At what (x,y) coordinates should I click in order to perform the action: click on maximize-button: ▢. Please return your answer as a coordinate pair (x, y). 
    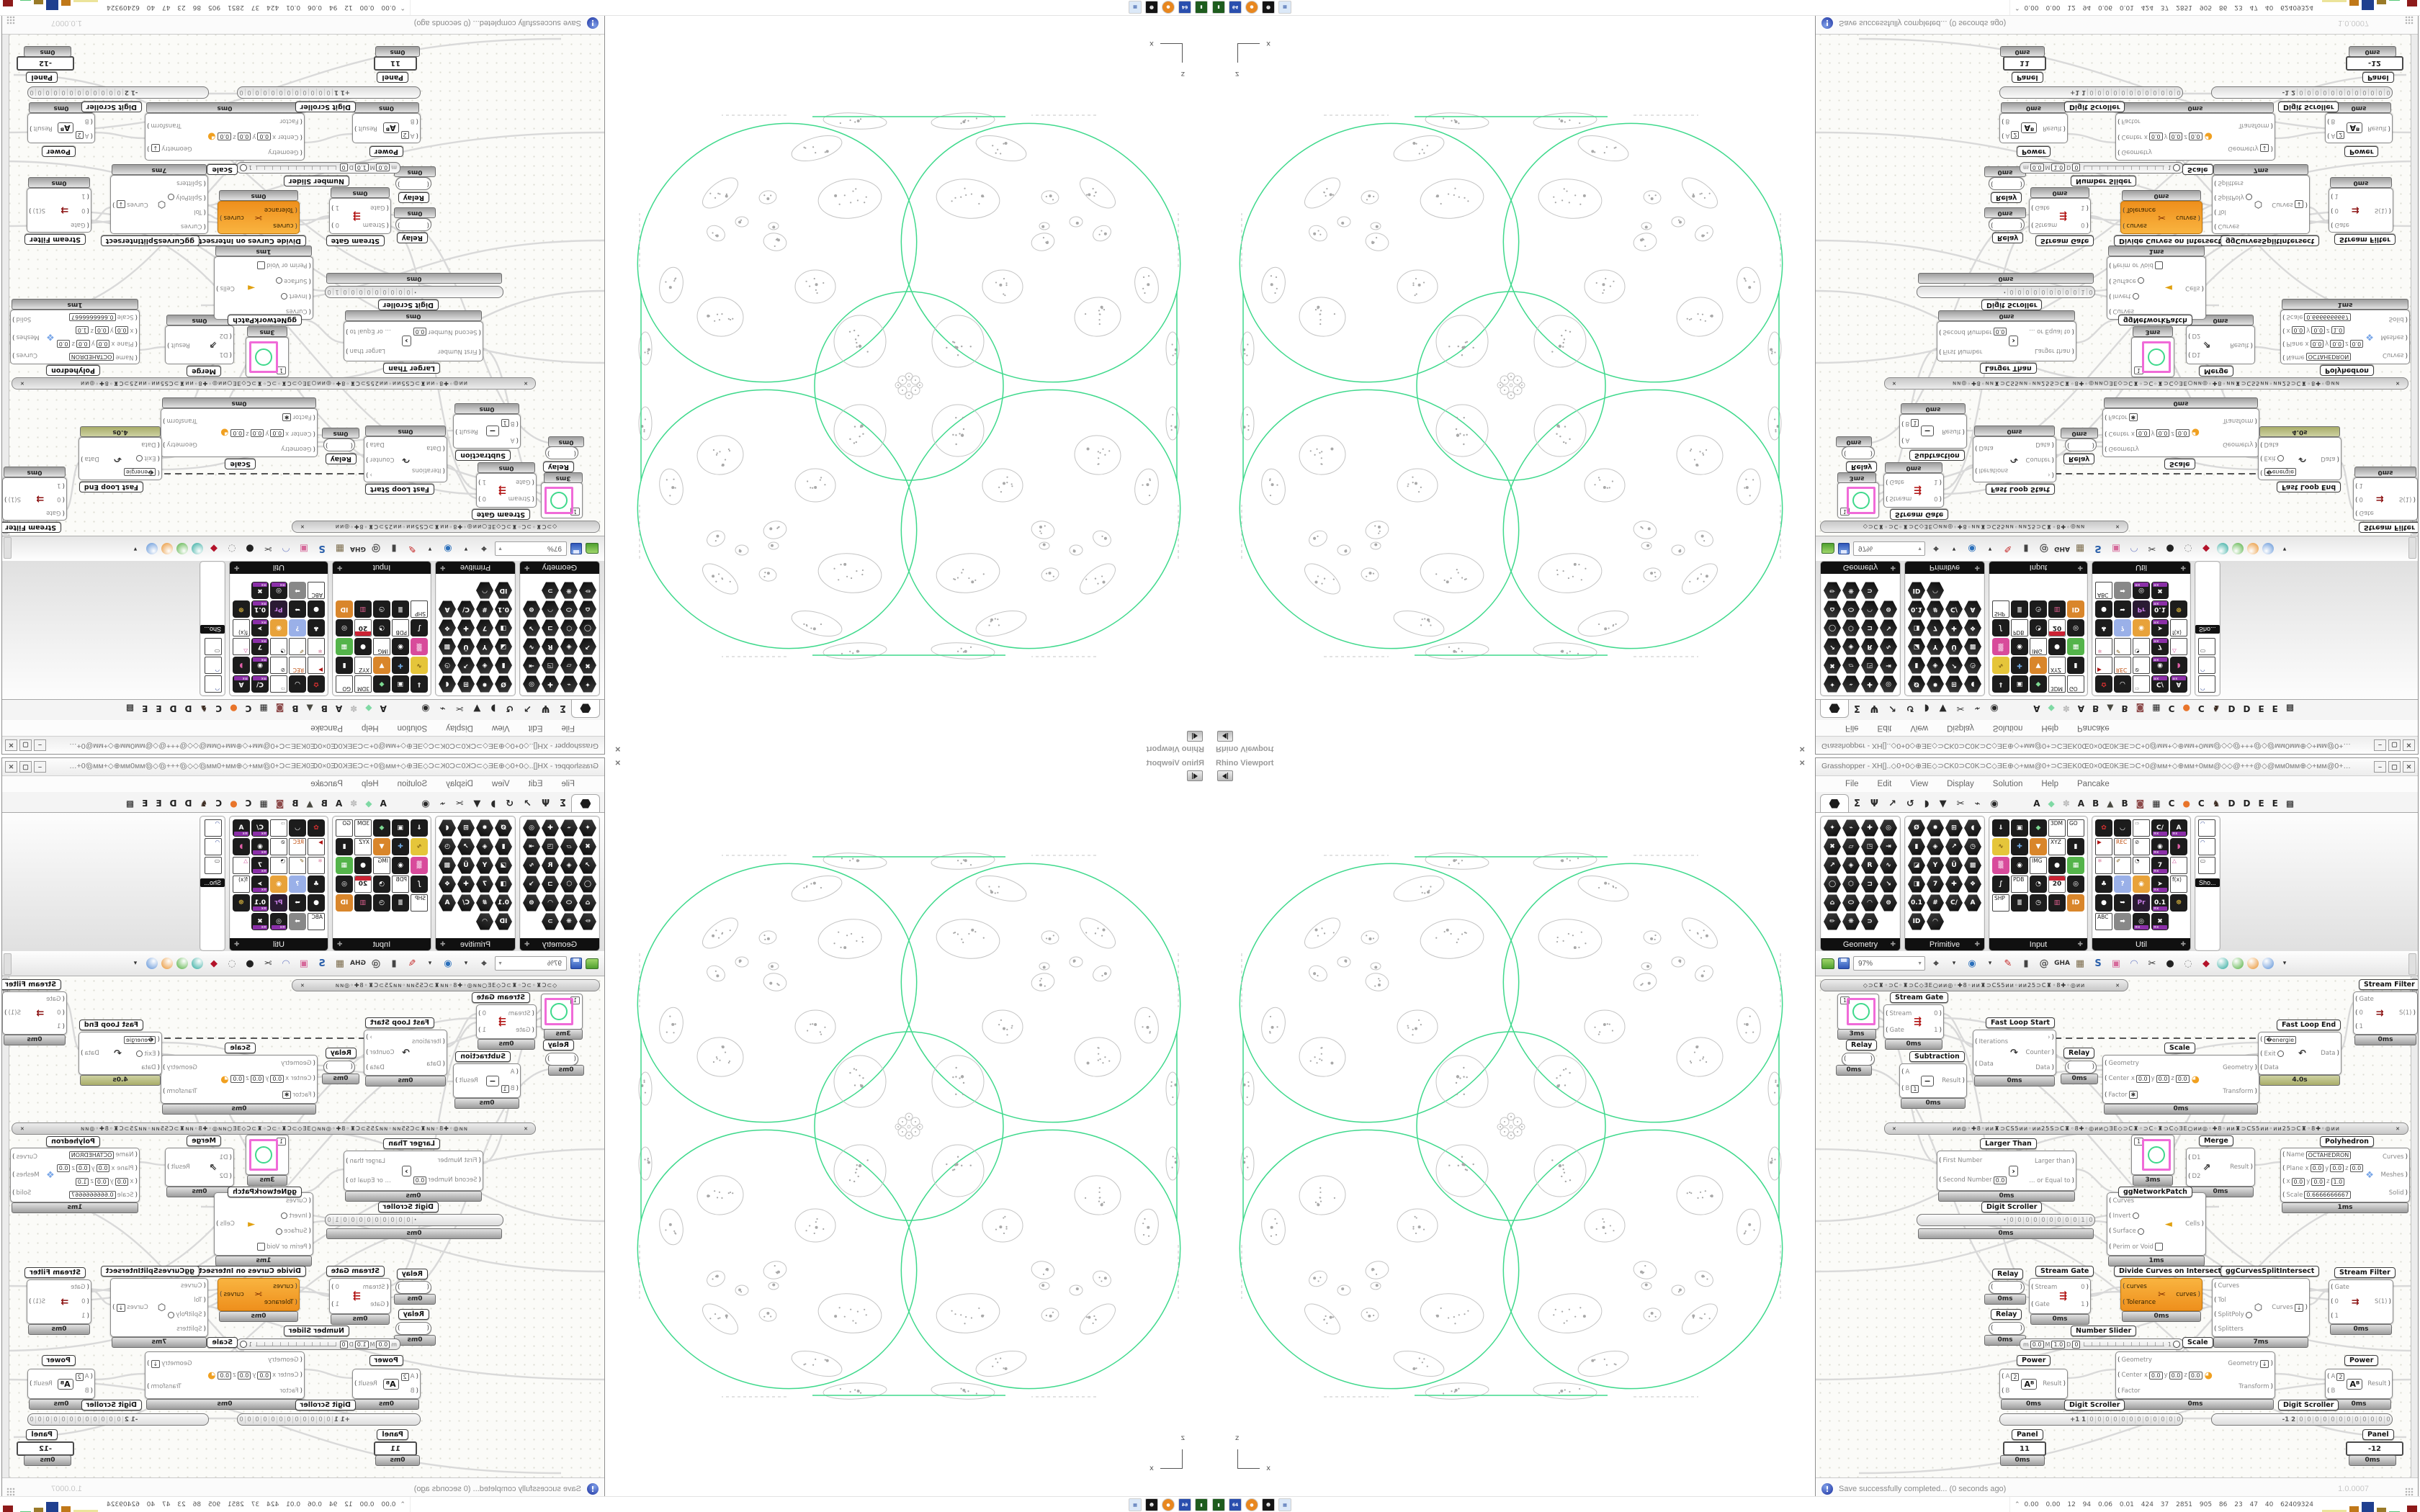
    Looking at the image, I should click on (26, 745).